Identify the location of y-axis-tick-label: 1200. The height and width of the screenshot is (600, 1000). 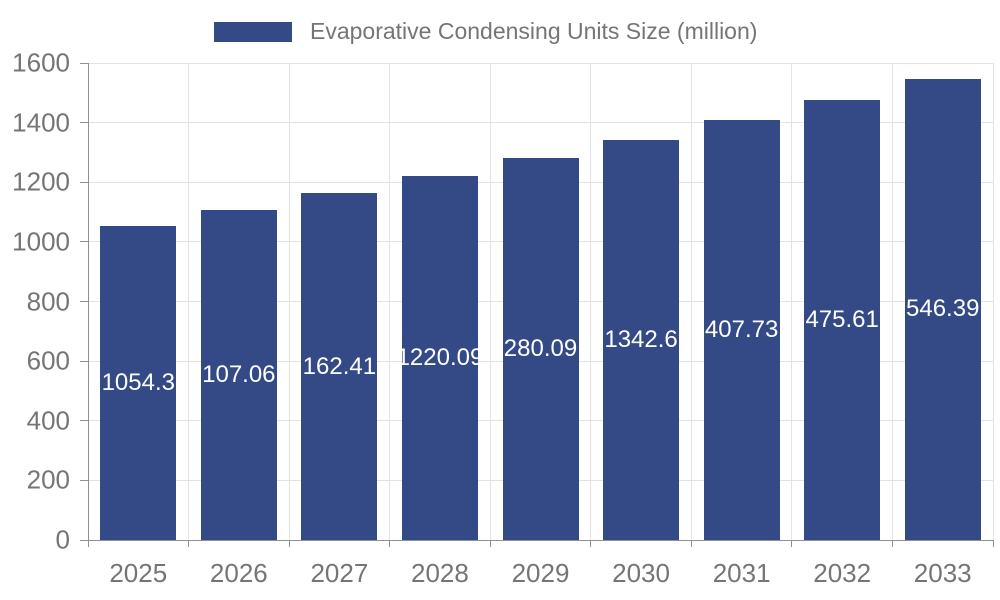
(41, 181).